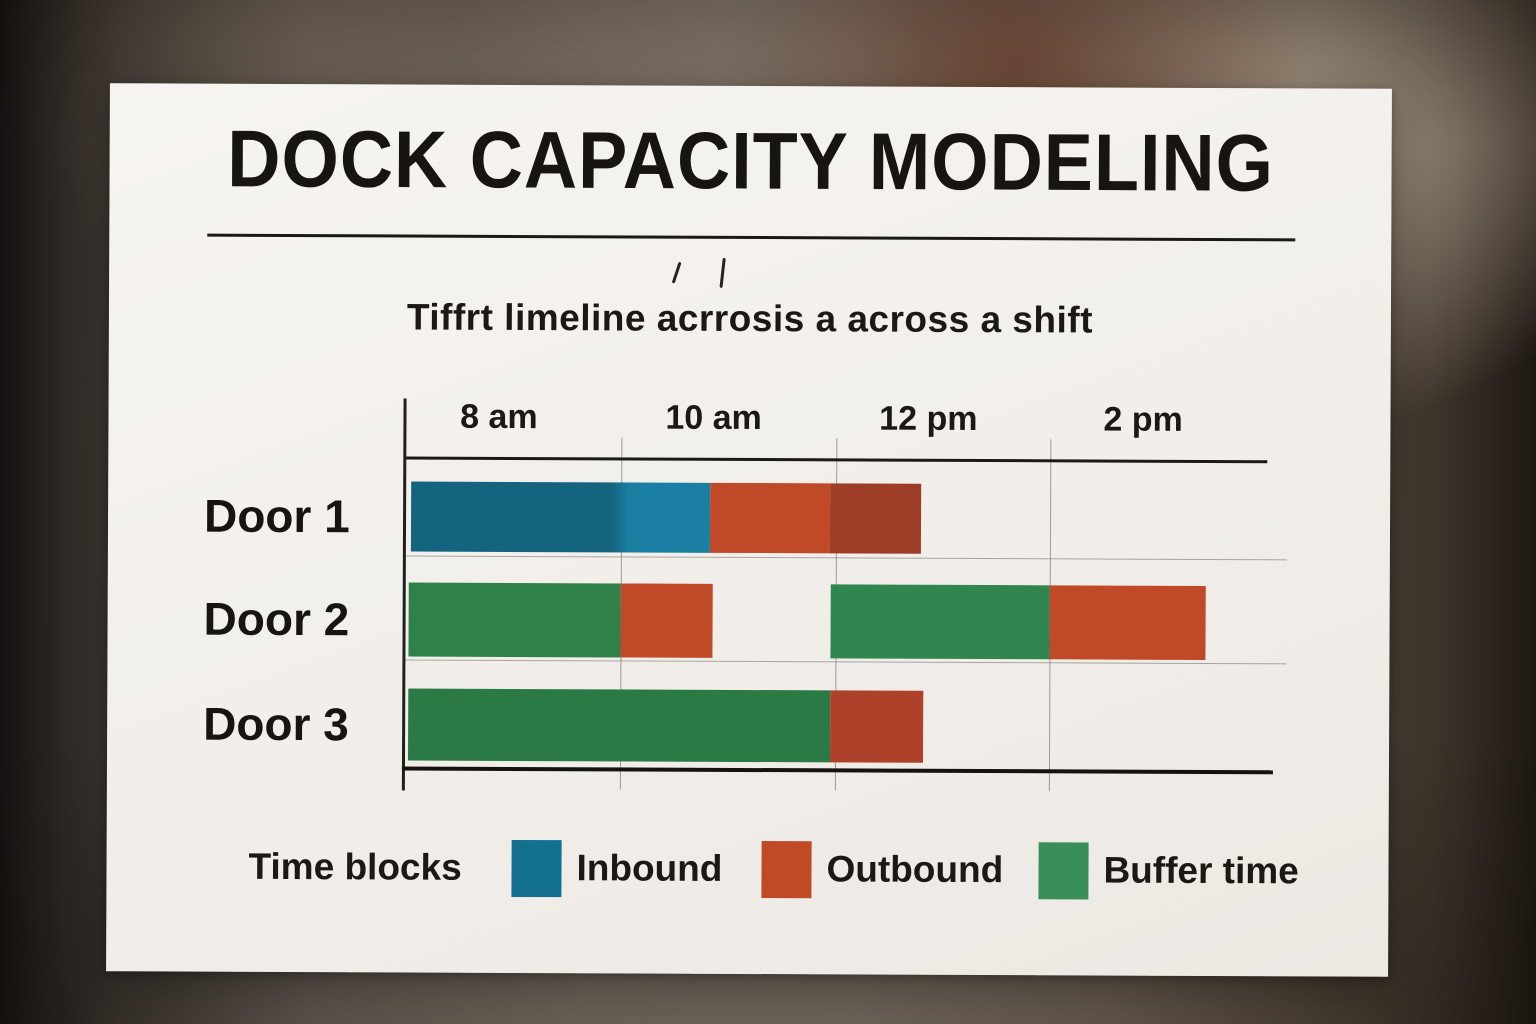  Describe the element at coordinates (751, 237) in the screenshot. I see `title-underline` at that location.